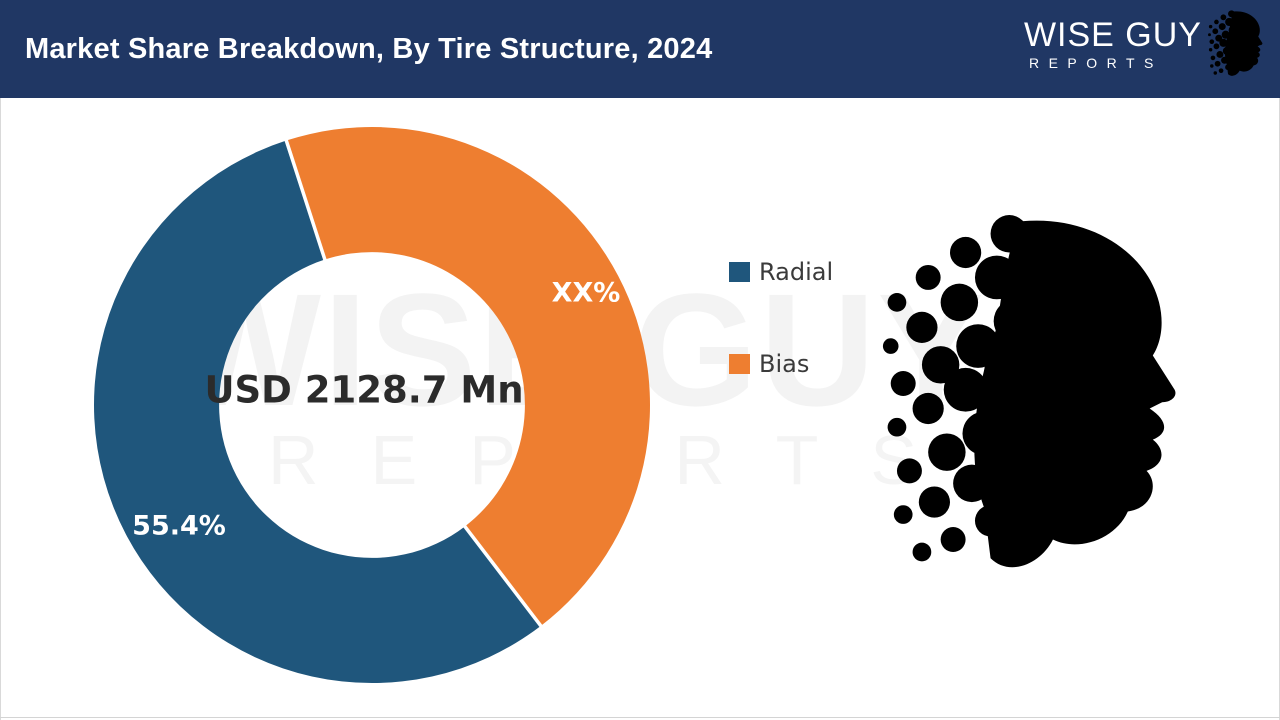  Describe the element at coordinates (640, 717) in the screenshot. I see `page-border-bottom` at that location.